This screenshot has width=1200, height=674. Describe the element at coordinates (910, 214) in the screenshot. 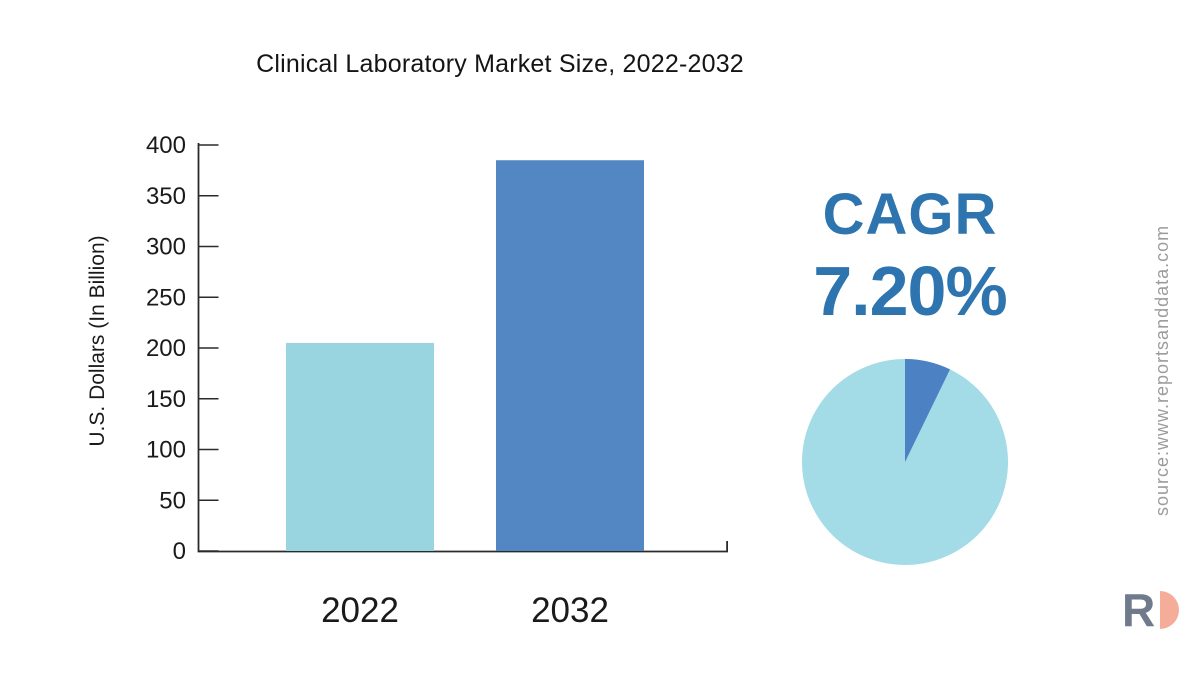

I see `cagr-label: CAGR` at that location.